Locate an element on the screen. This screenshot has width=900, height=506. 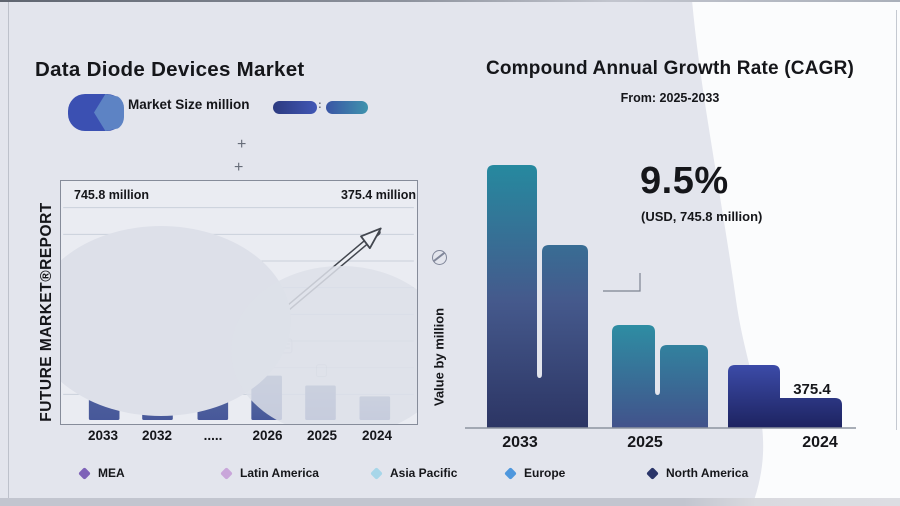
market-size-icon is located at coordinates (96, 112).